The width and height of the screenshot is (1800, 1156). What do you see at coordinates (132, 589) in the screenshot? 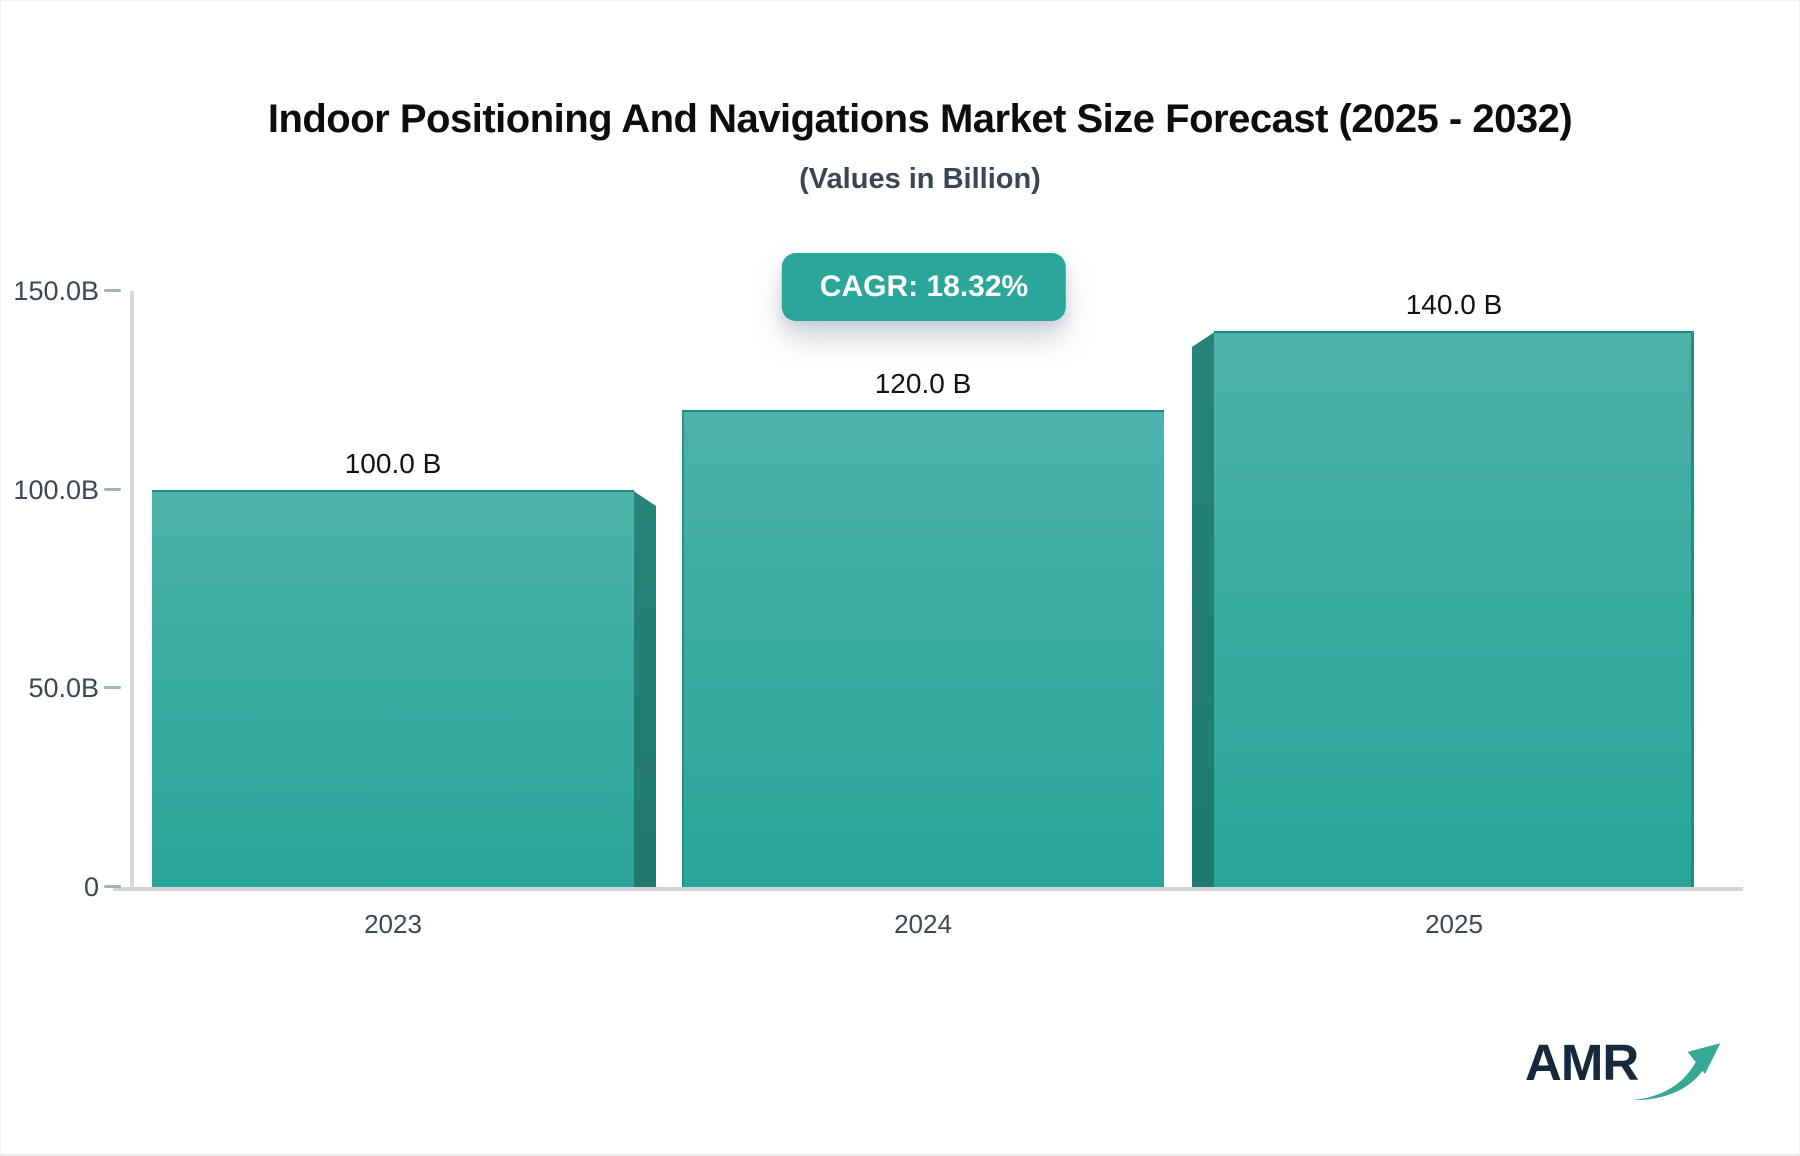
I see `y-axis-line` at bounding box center [132, 589].